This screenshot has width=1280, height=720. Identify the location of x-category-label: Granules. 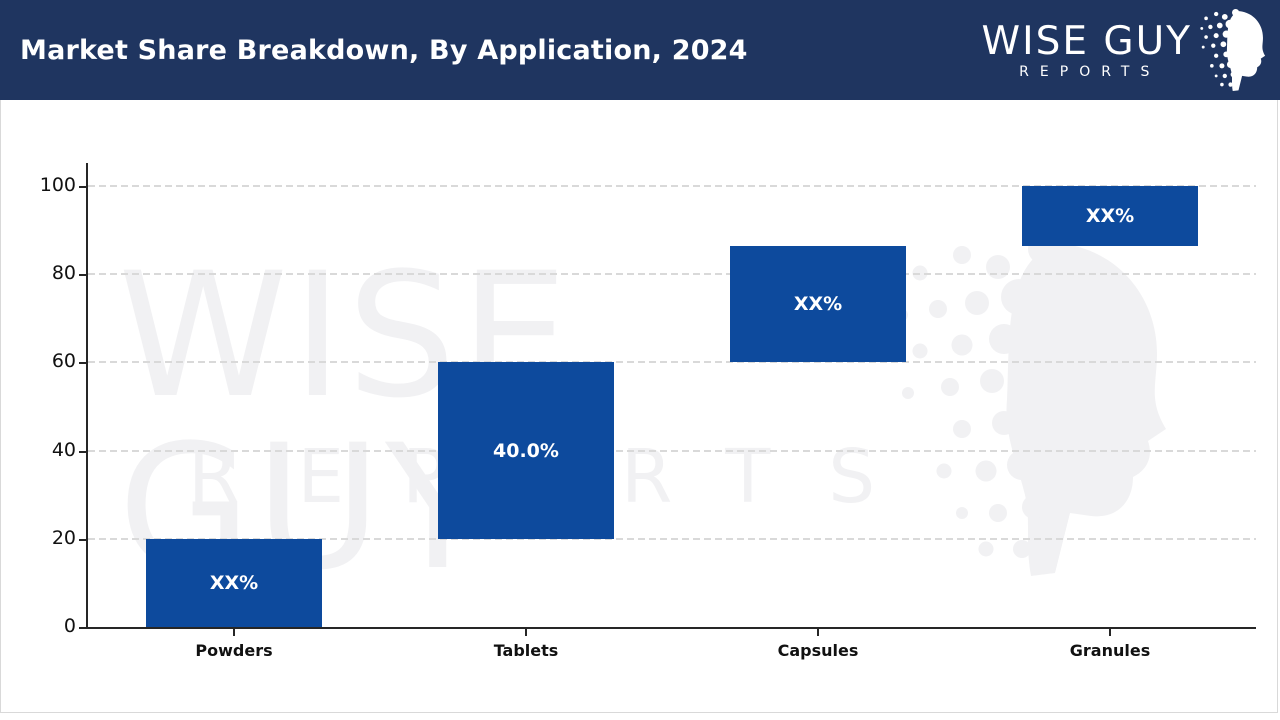
(1110, 650).